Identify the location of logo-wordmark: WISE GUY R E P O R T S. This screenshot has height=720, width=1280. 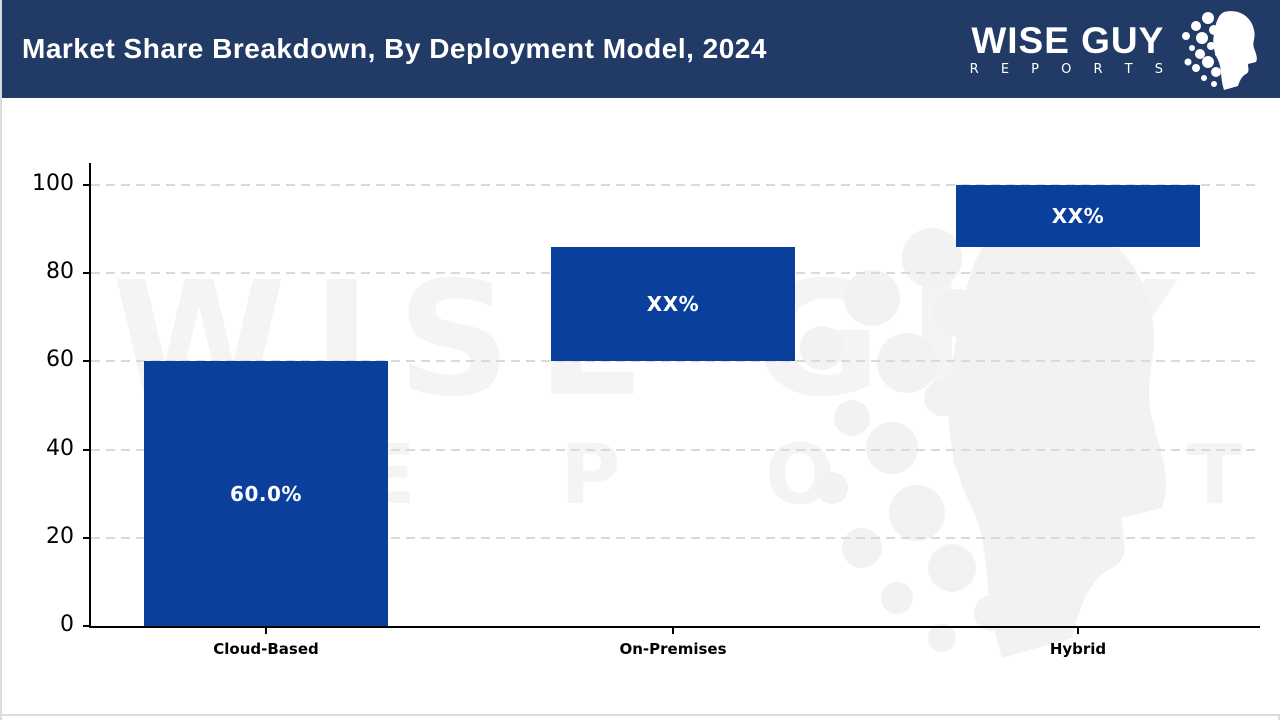
(1068, 49).